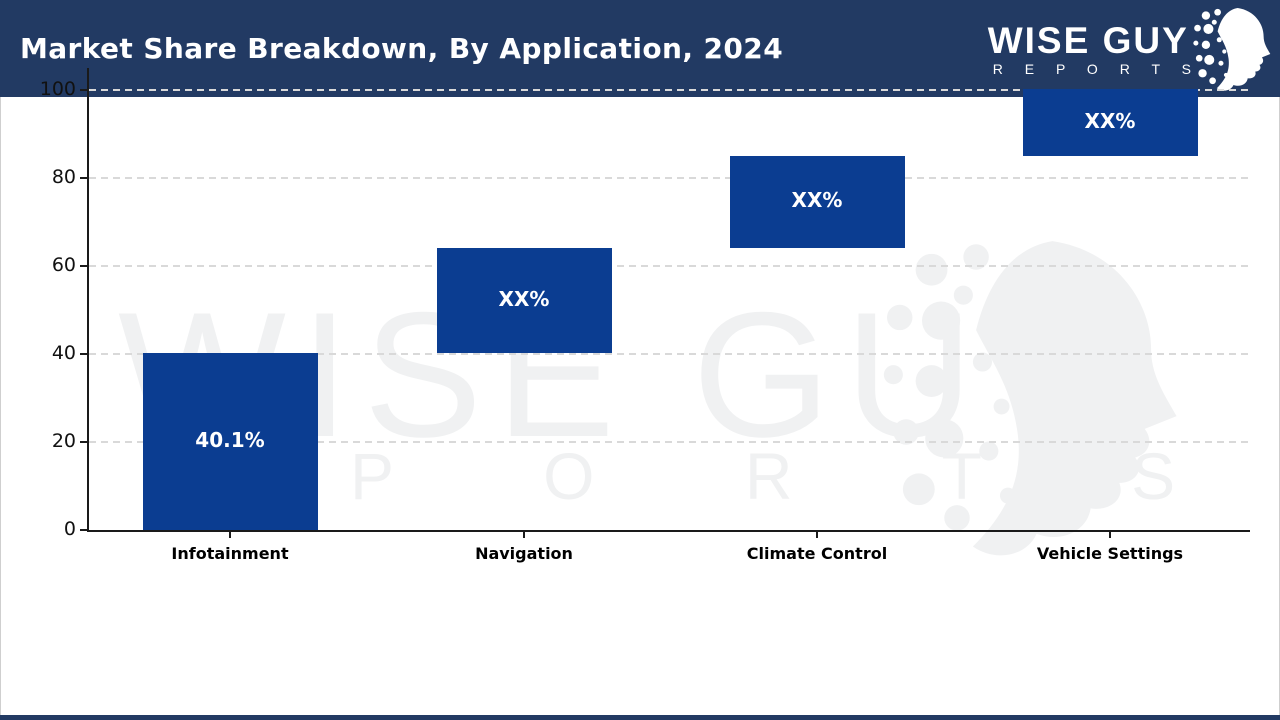 The image size is (1280, 720). What do you see at coordinates (63, 176) in the screenshot?
I see `y-tick-label: 80` at bounding box center [63, 176].